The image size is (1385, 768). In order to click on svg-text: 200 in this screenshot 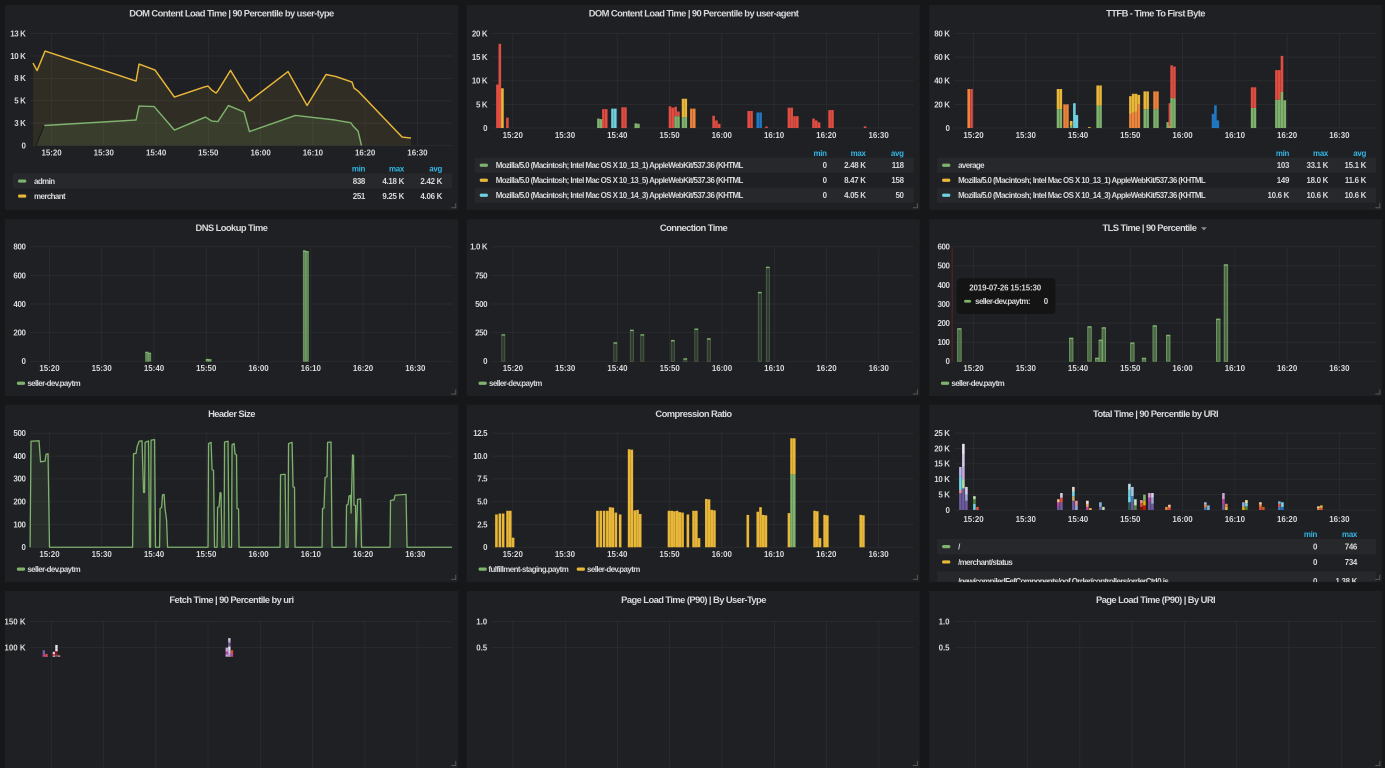, I will do `click(943, 323)`.